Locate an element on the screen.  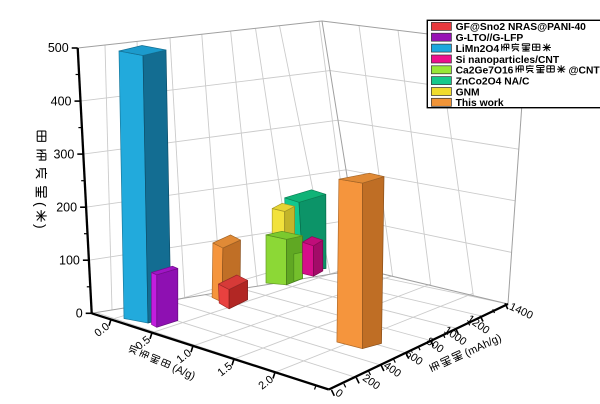
svg-text: This work is located at coordinates (480, 103).